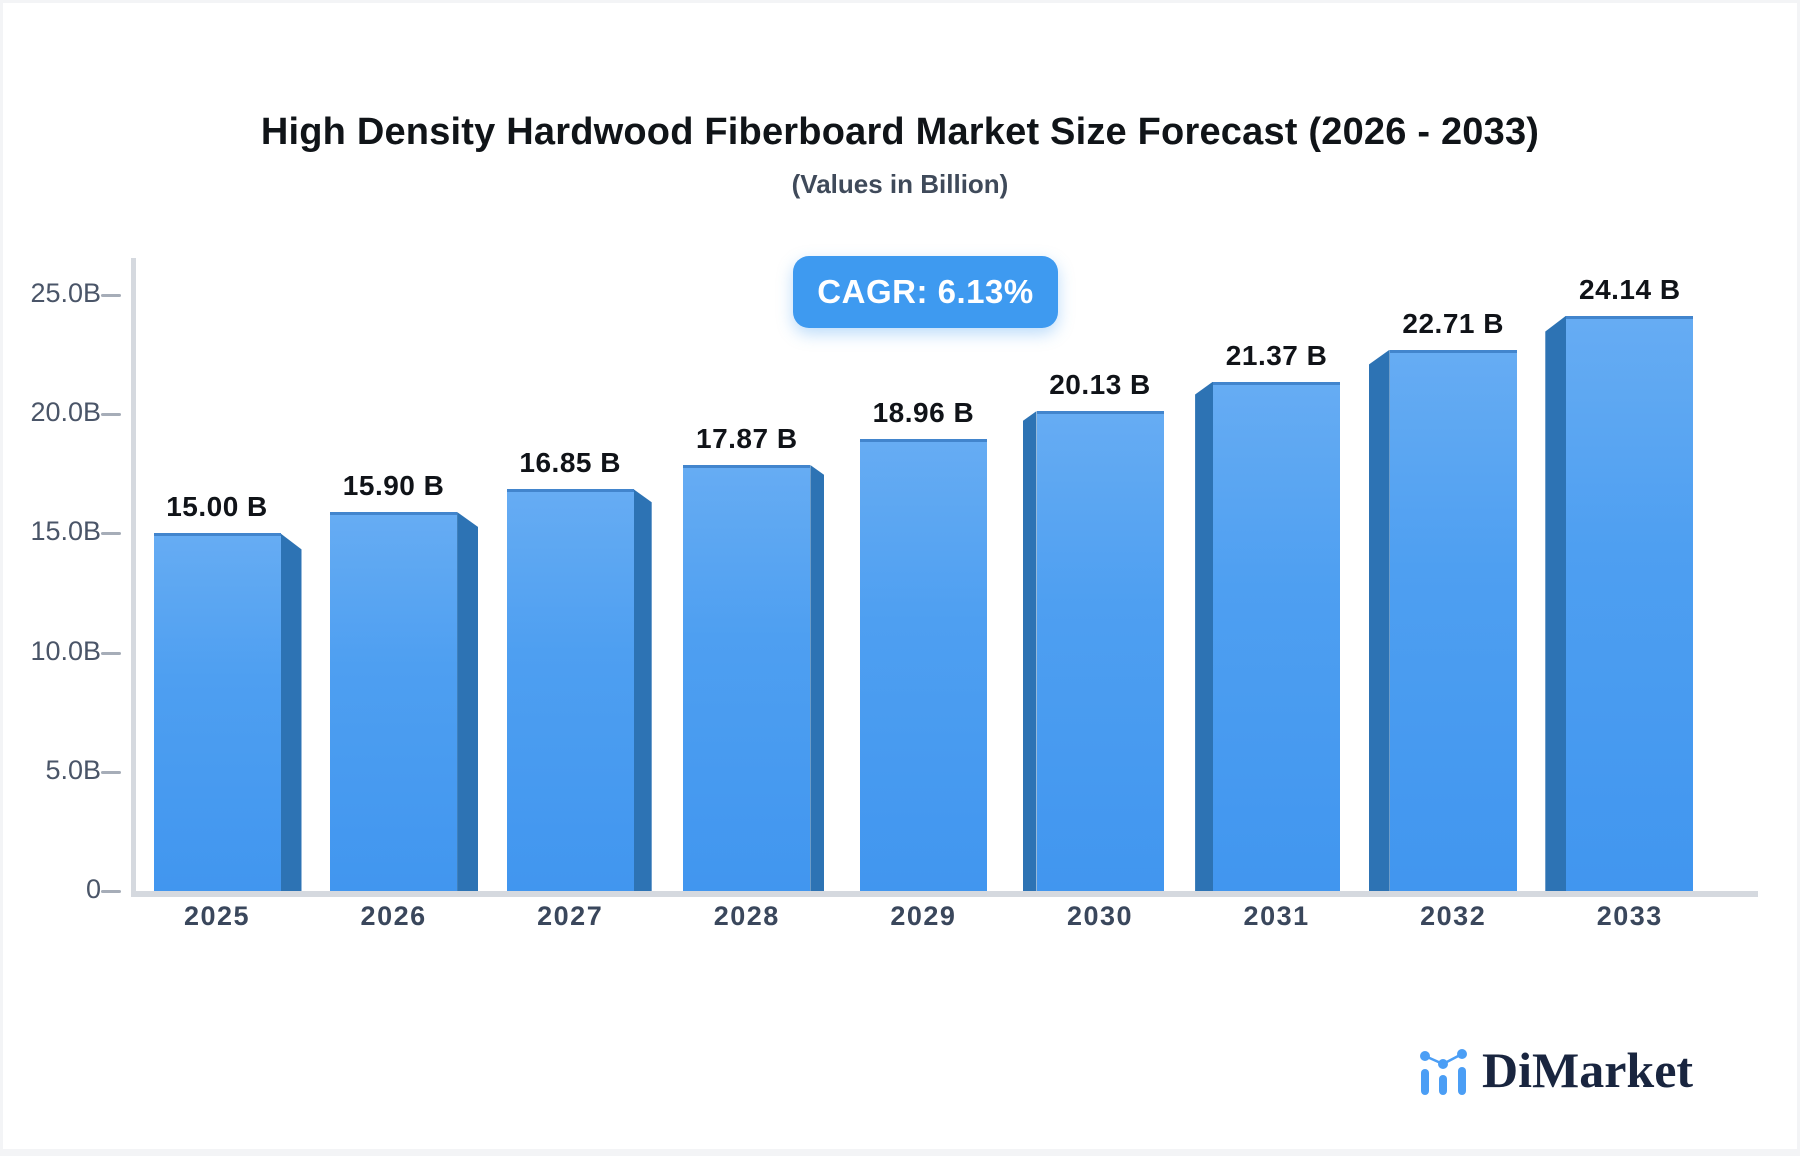 The height and width of the screenshot is (1156, 1800). Describe the element at coordinates (747, 438) in the screenshot. I see `bar-value-label: 17.87 B` at that location.